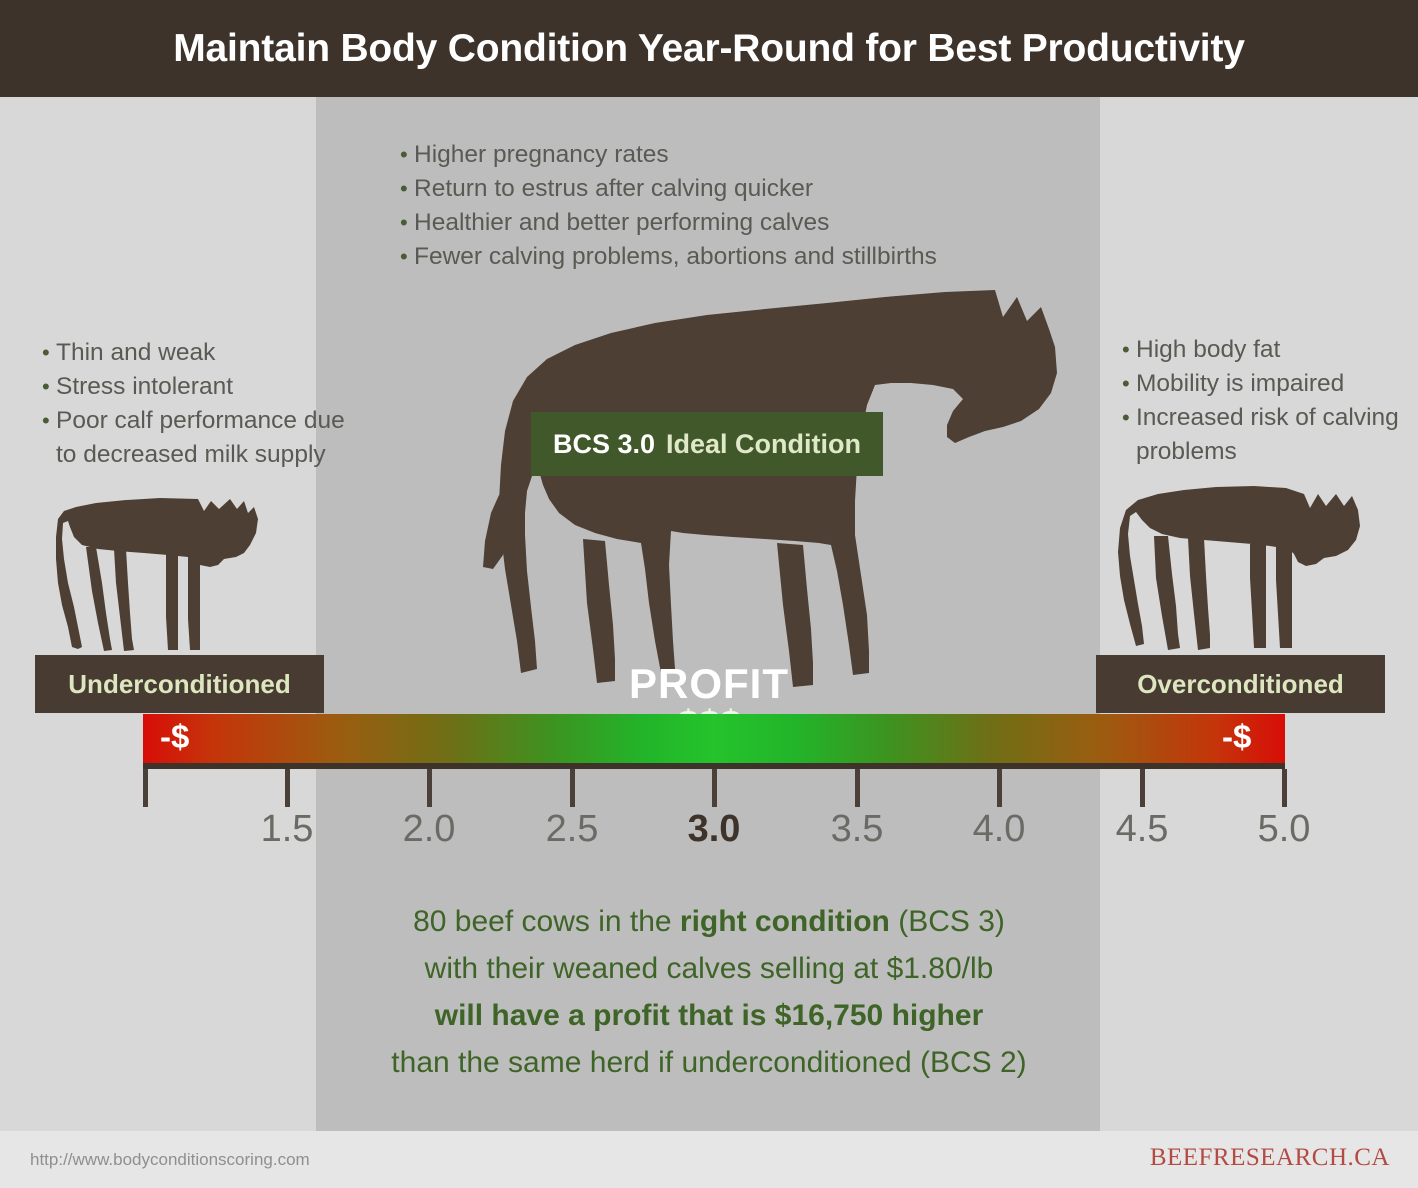 The width and height of the screenshot is (1418, 1188). I want to click on profit-gradient-bar, so click(714, 738).